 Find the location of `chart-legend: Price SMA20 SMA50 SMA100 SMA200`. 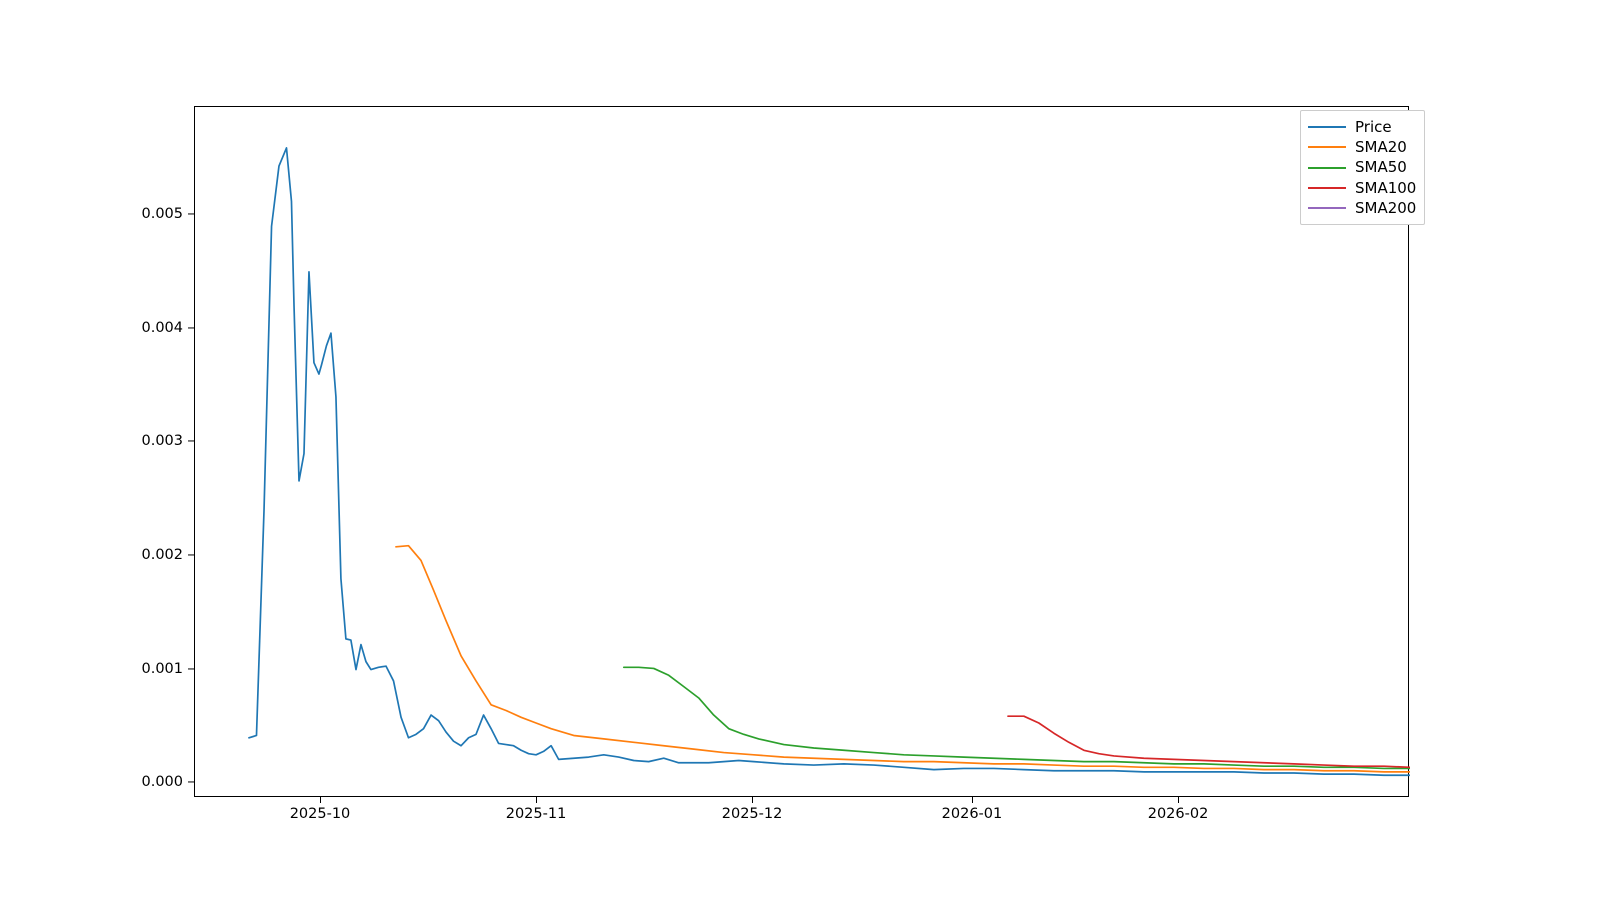

chart-legend: Price SMA20 SMA50 SMA100 SMA200 is located at coordinates (1363, 168).